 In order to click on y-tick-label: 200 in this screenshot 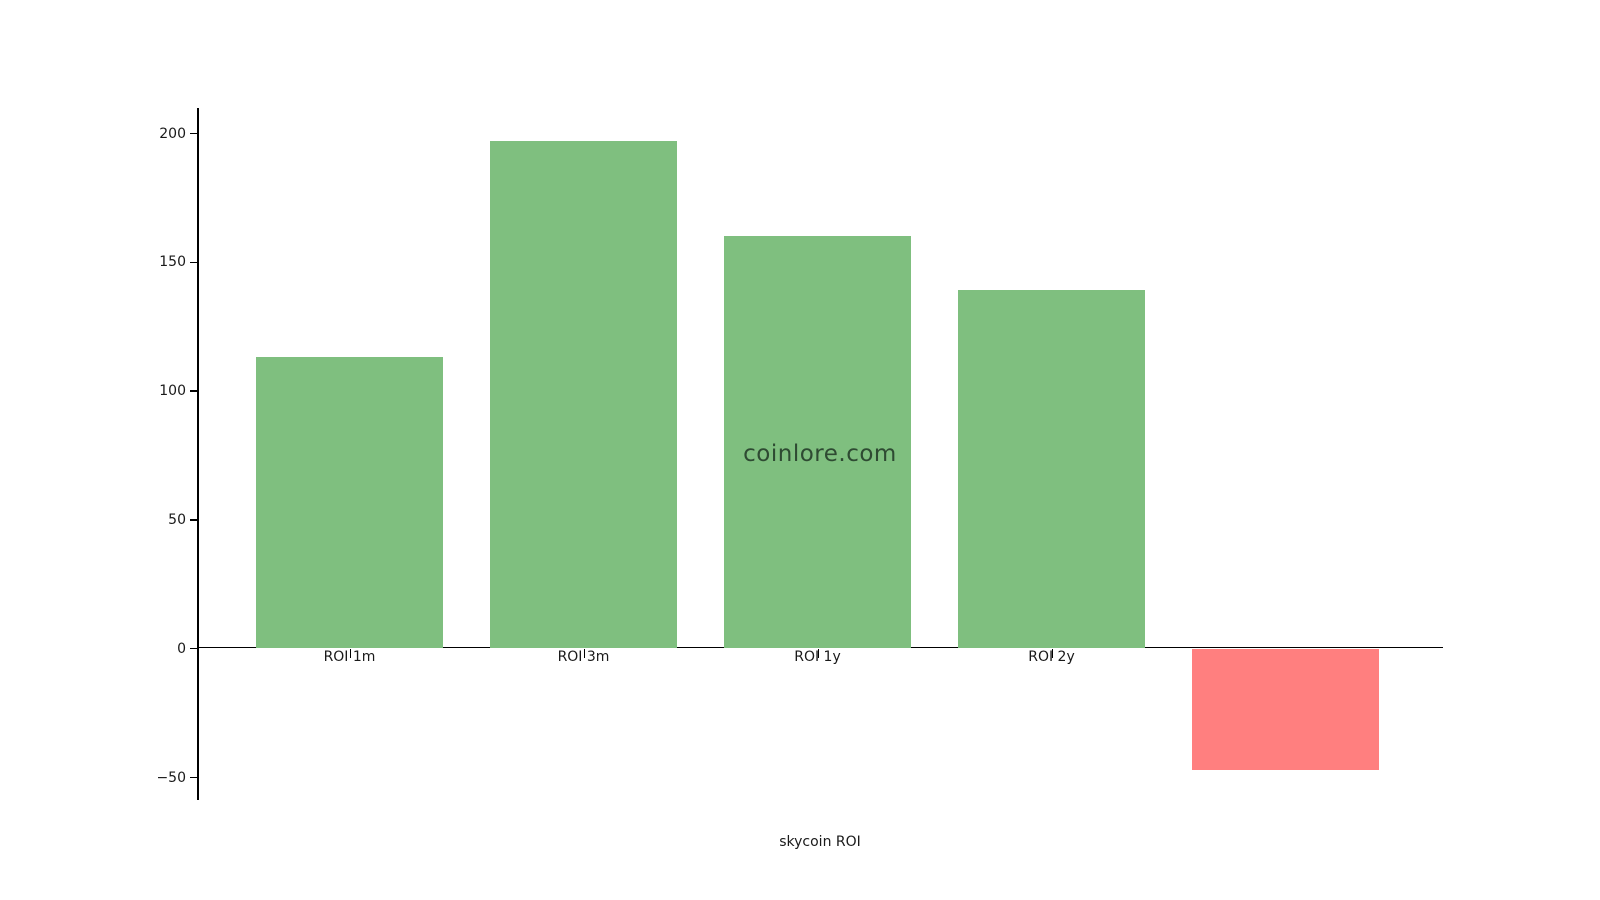, I will do `click(172, 133)`.